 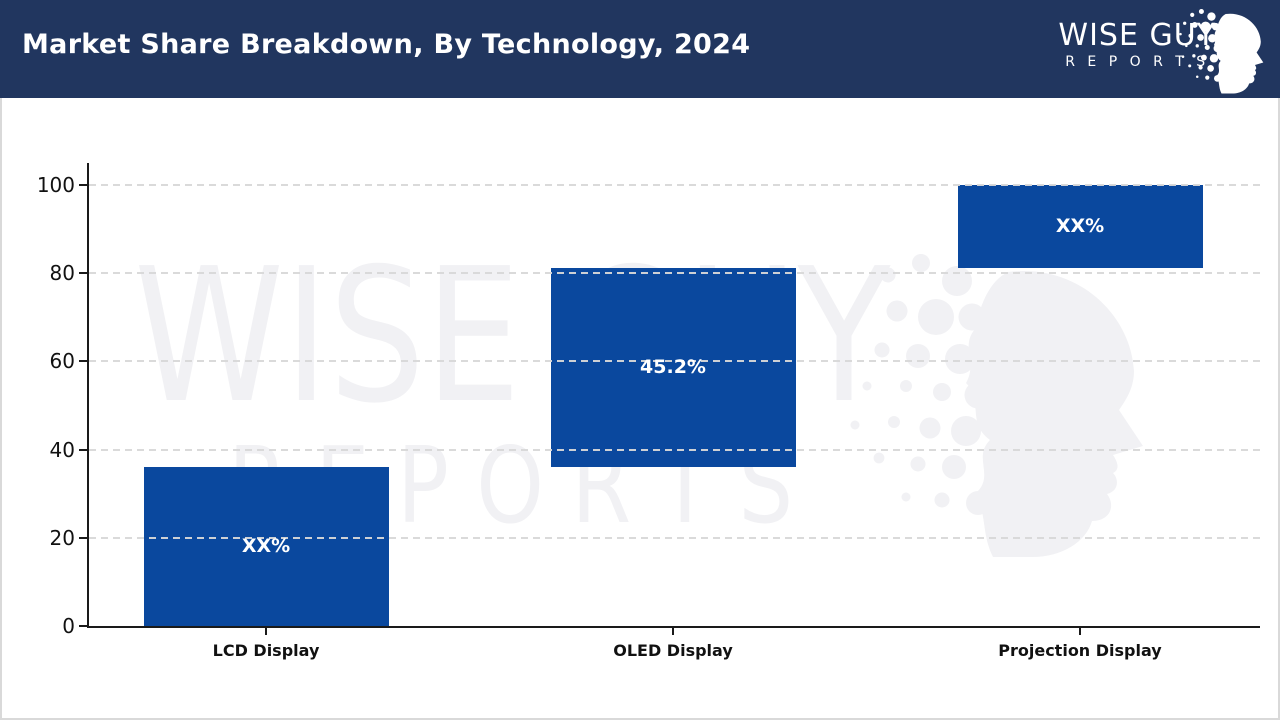 What do you see at coordinates (673, 650) in the screenshot?
I see `x-axis-category-label: OLED Display` at bounding box center [673, 650].